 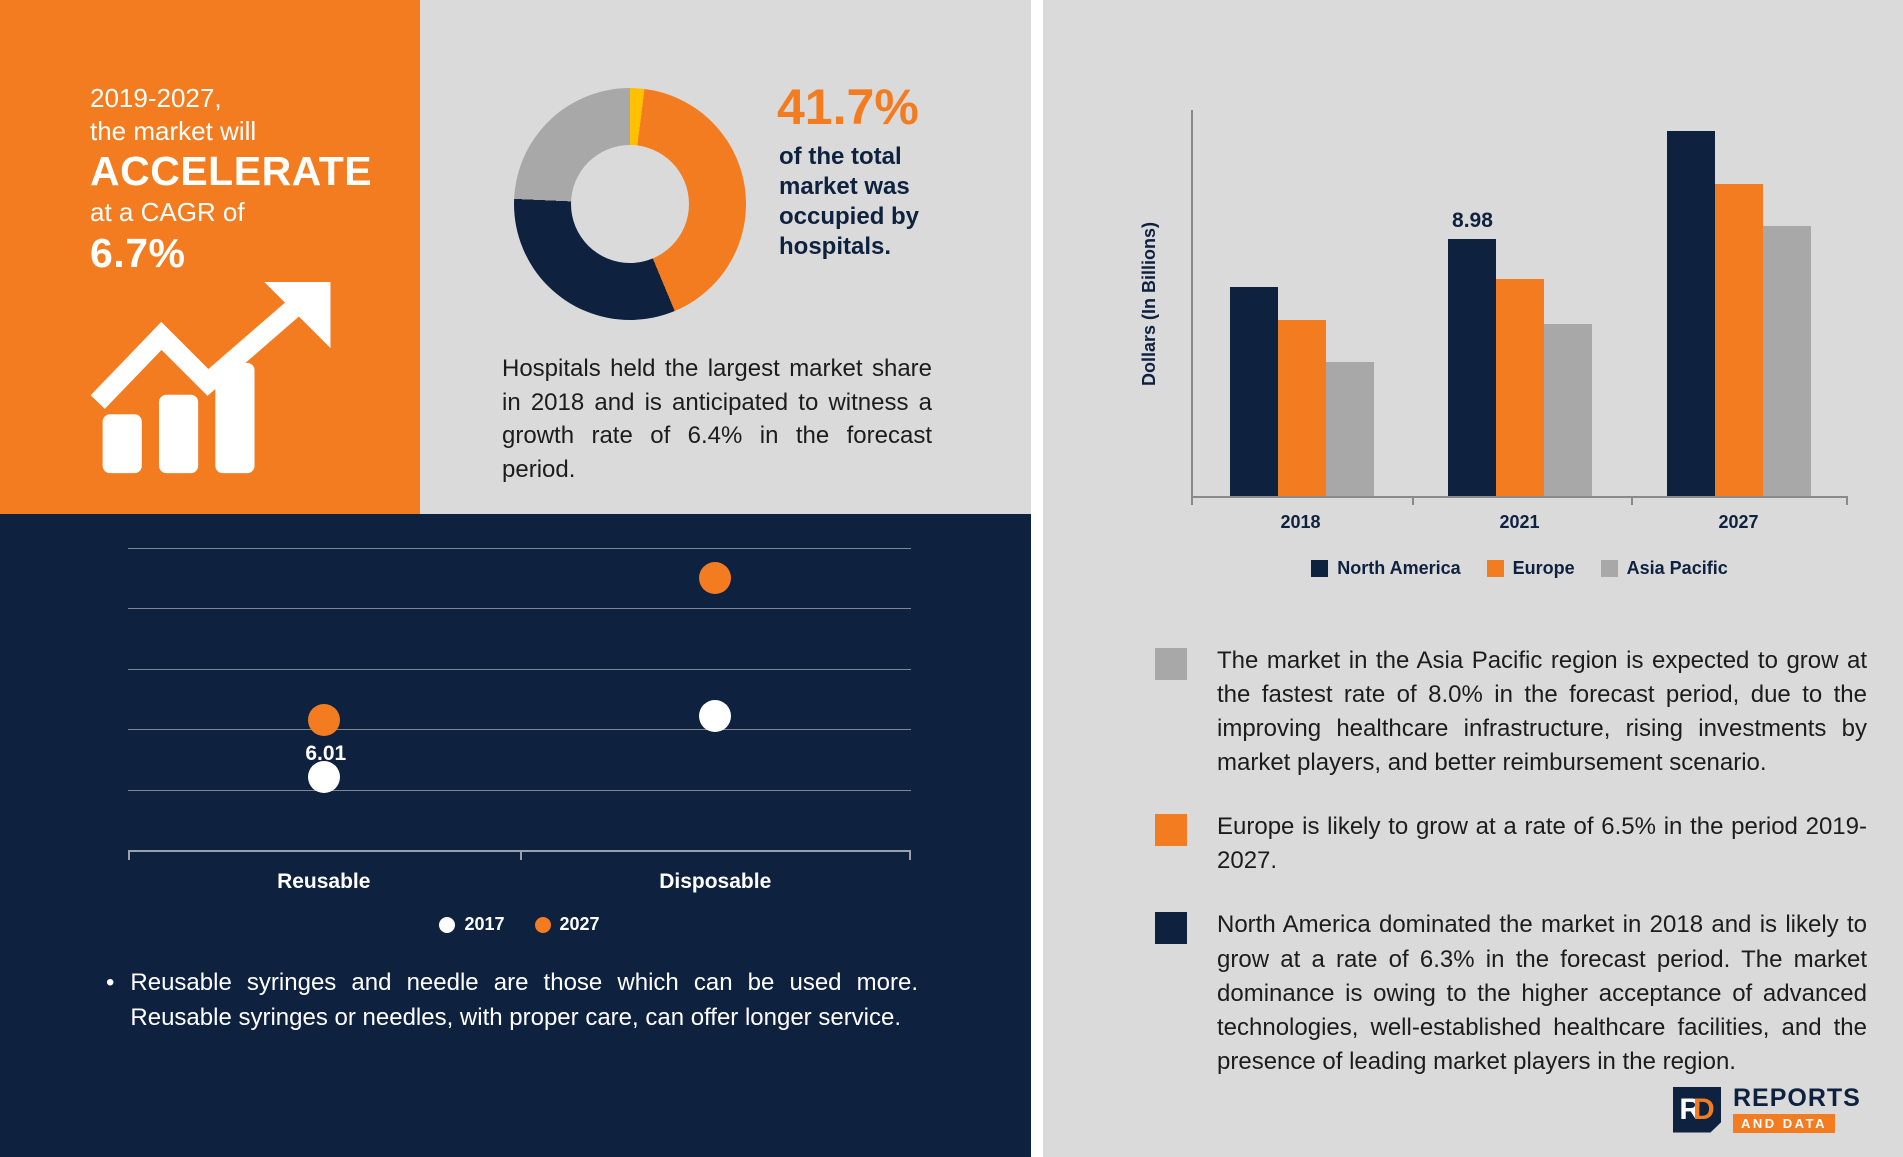 What do you see at coordinates (1784, 1123) in the screenshot?
I see `logo-name-bottom: AND DATA` at bounding box center [1784, 1123].